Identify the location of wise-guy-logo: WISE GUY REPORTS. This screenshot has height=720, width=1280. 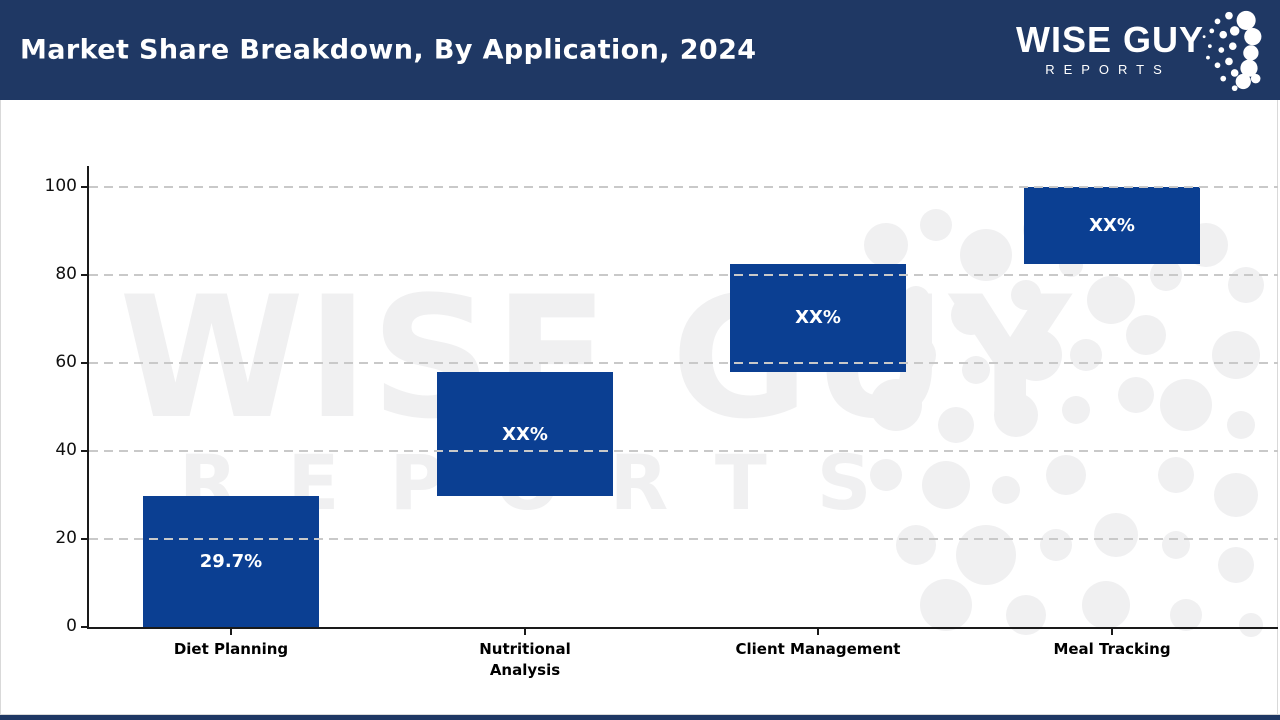
(1141, 50).